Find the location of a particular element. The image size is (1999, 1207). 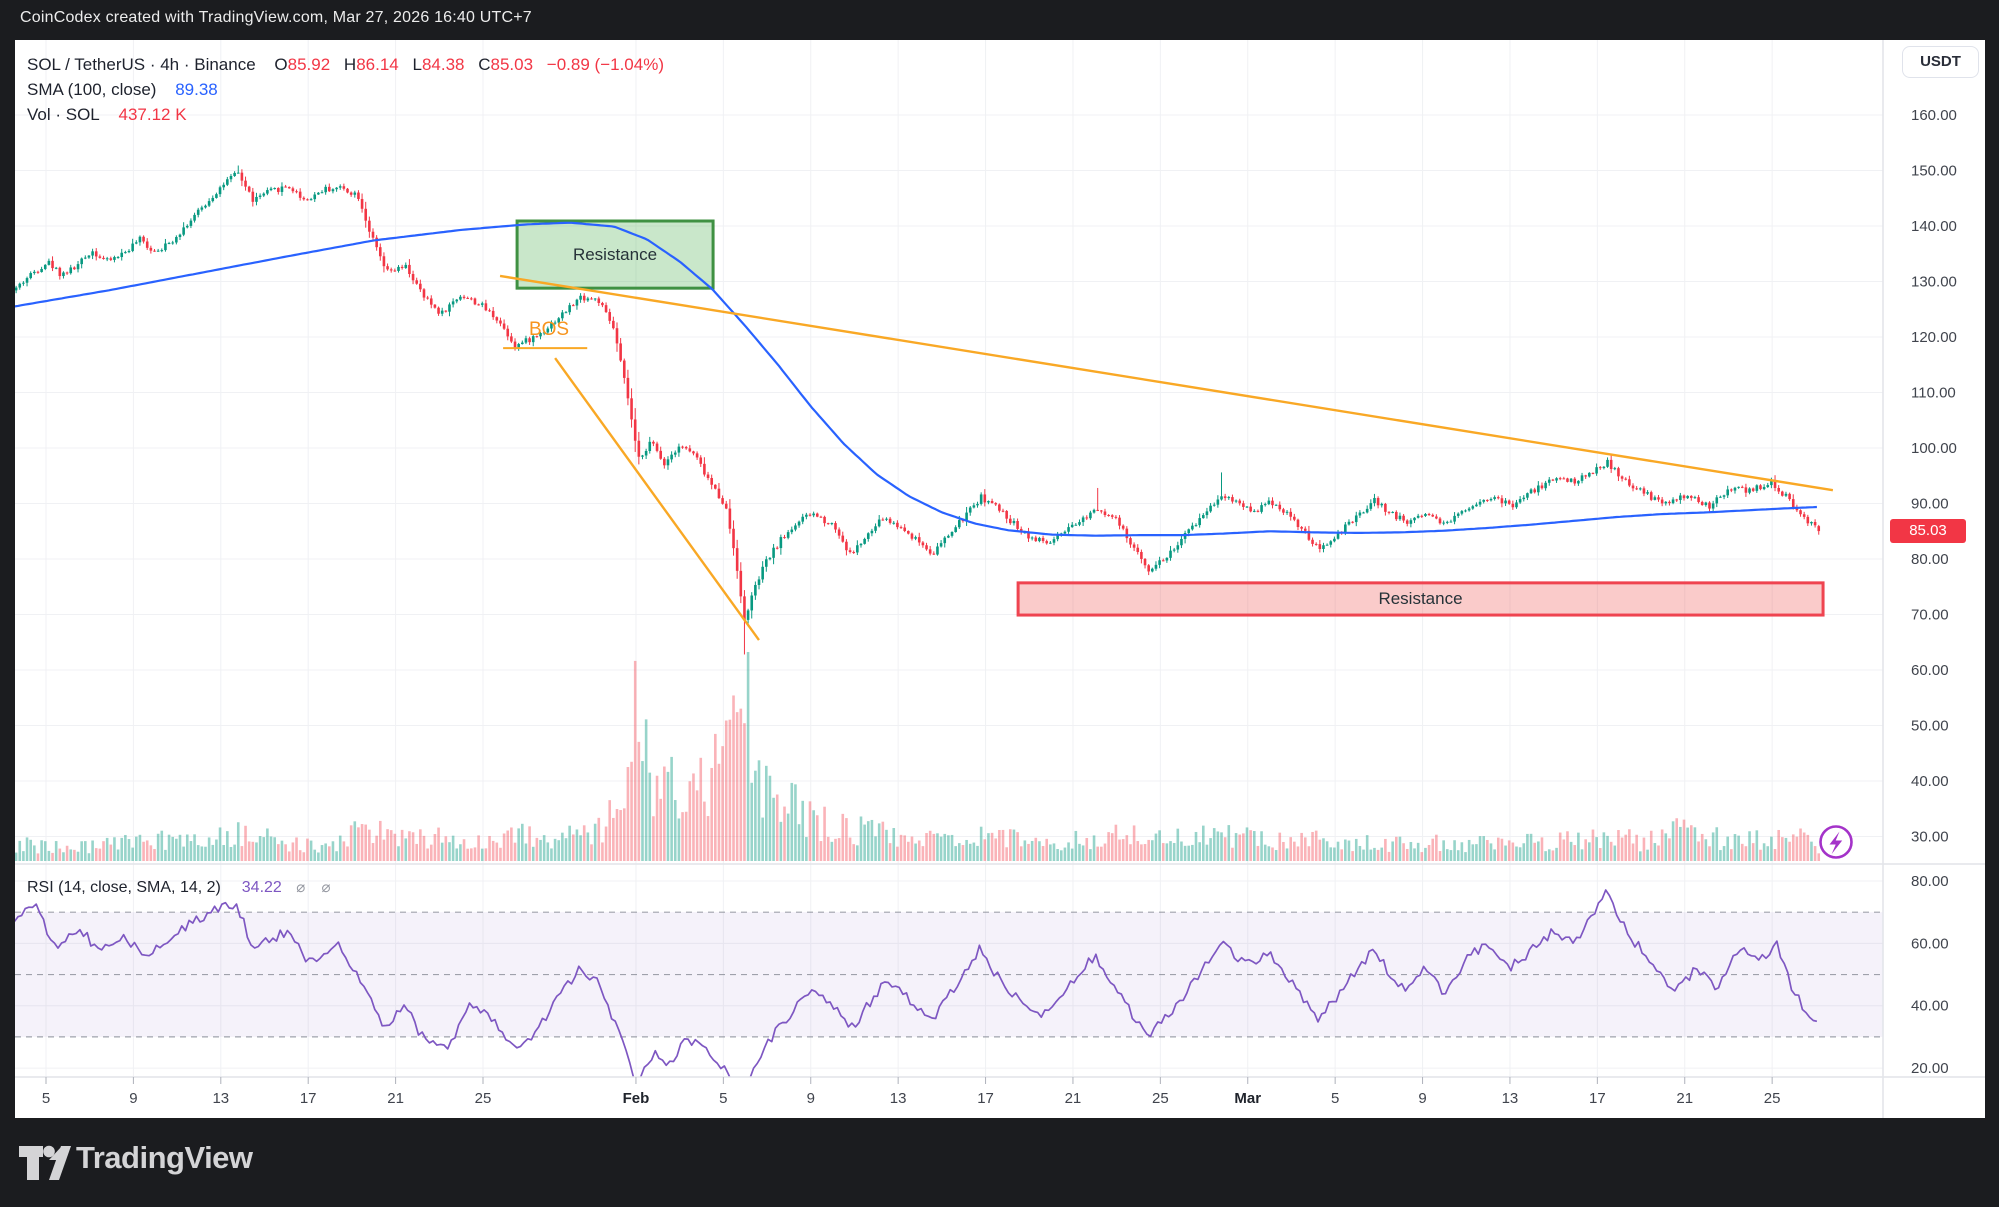

close-value: 85.03 is located at coordinates (512, 64).